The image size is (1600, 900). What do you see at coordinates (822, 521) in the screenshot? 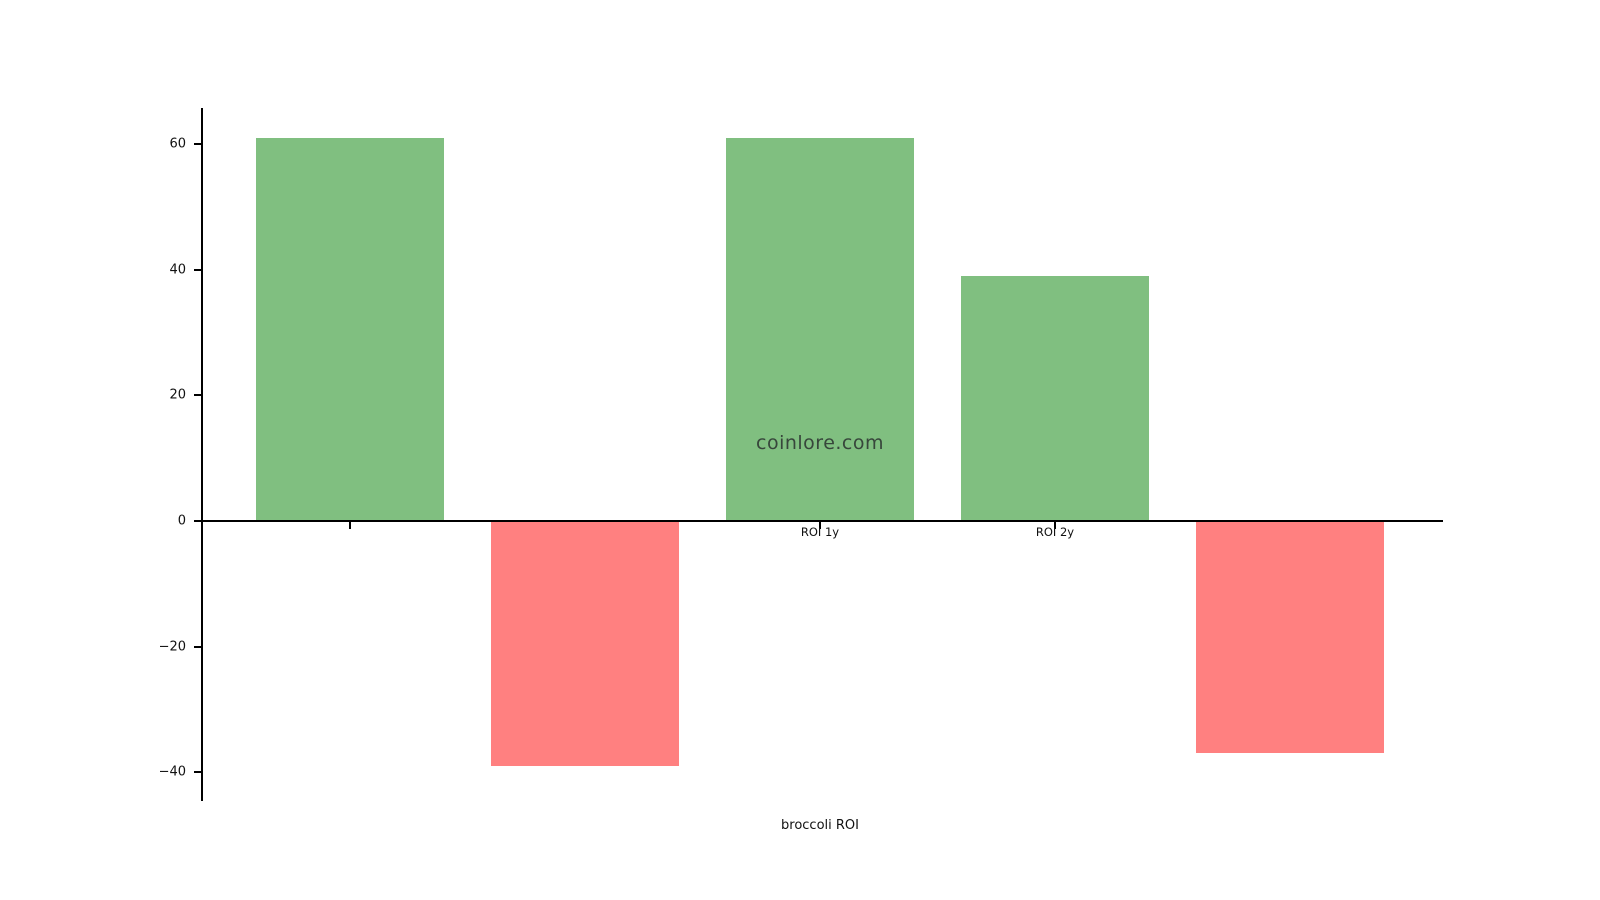
I see `x-axis-line` at bounding box center [822, 521].